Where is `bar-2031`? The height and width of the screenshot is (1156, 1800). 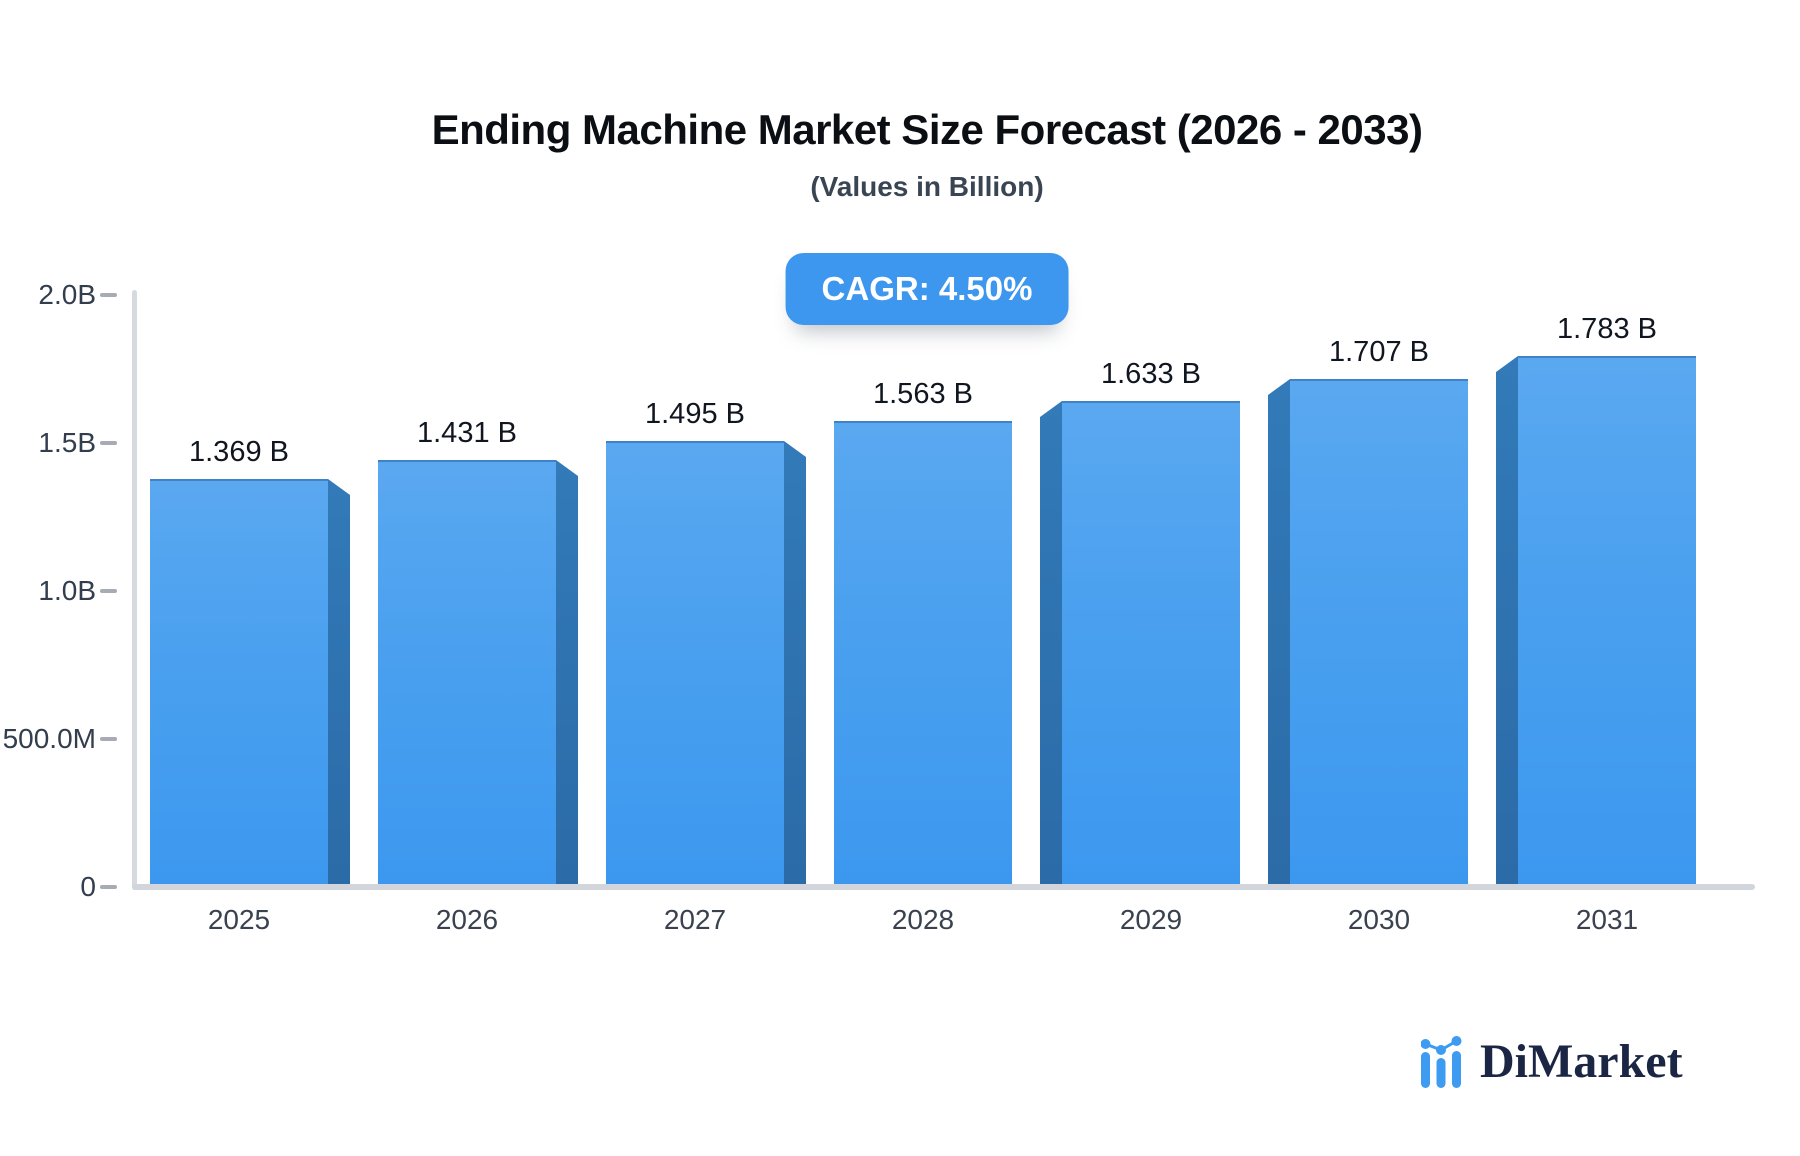 bar-2031 is located at coordinates (1607, 620).